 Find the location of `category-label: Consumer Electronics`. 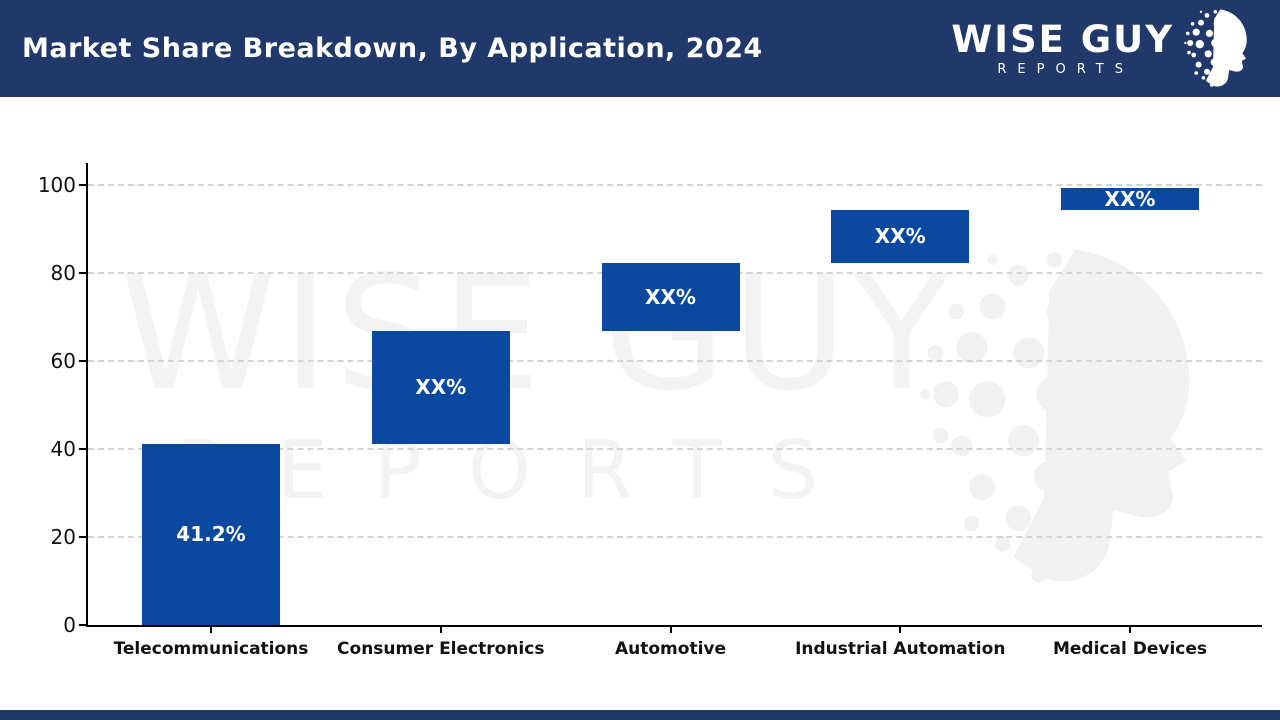

category-label: Consumer Electronics is located at coordinates (441, 649).